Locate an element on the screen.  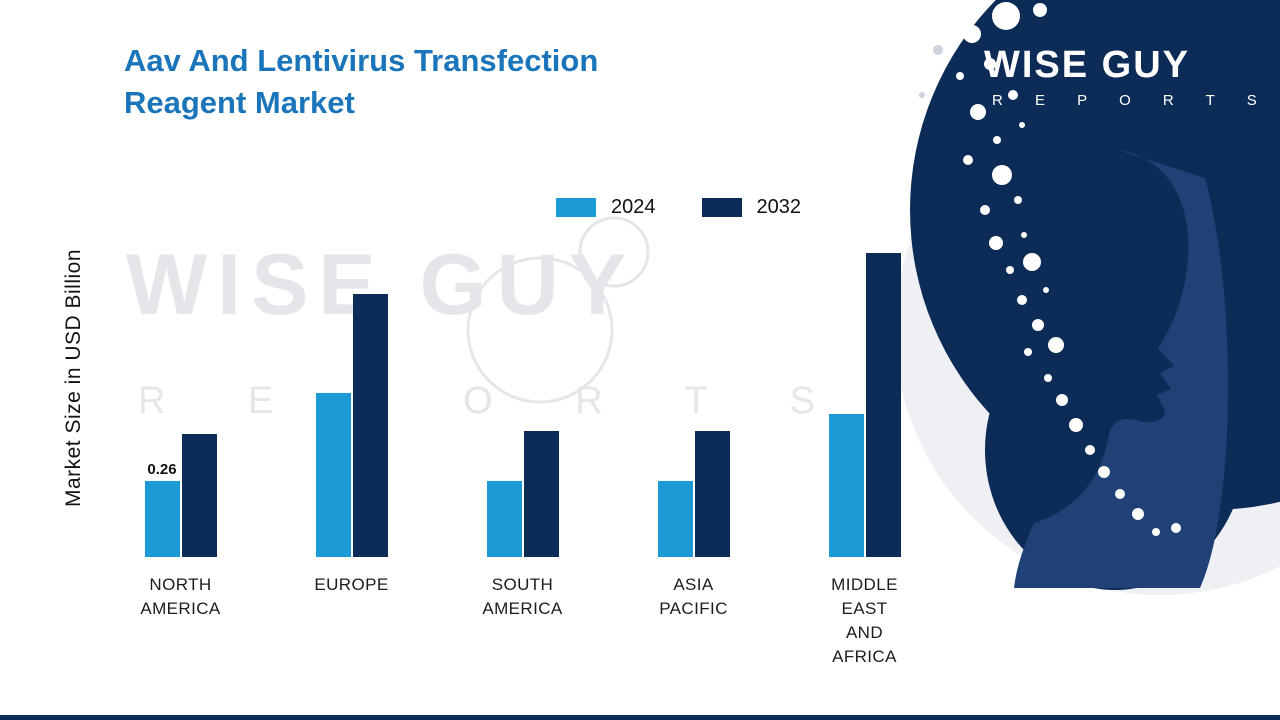
bar-2032-north-america is located at coordinates (199, 495).